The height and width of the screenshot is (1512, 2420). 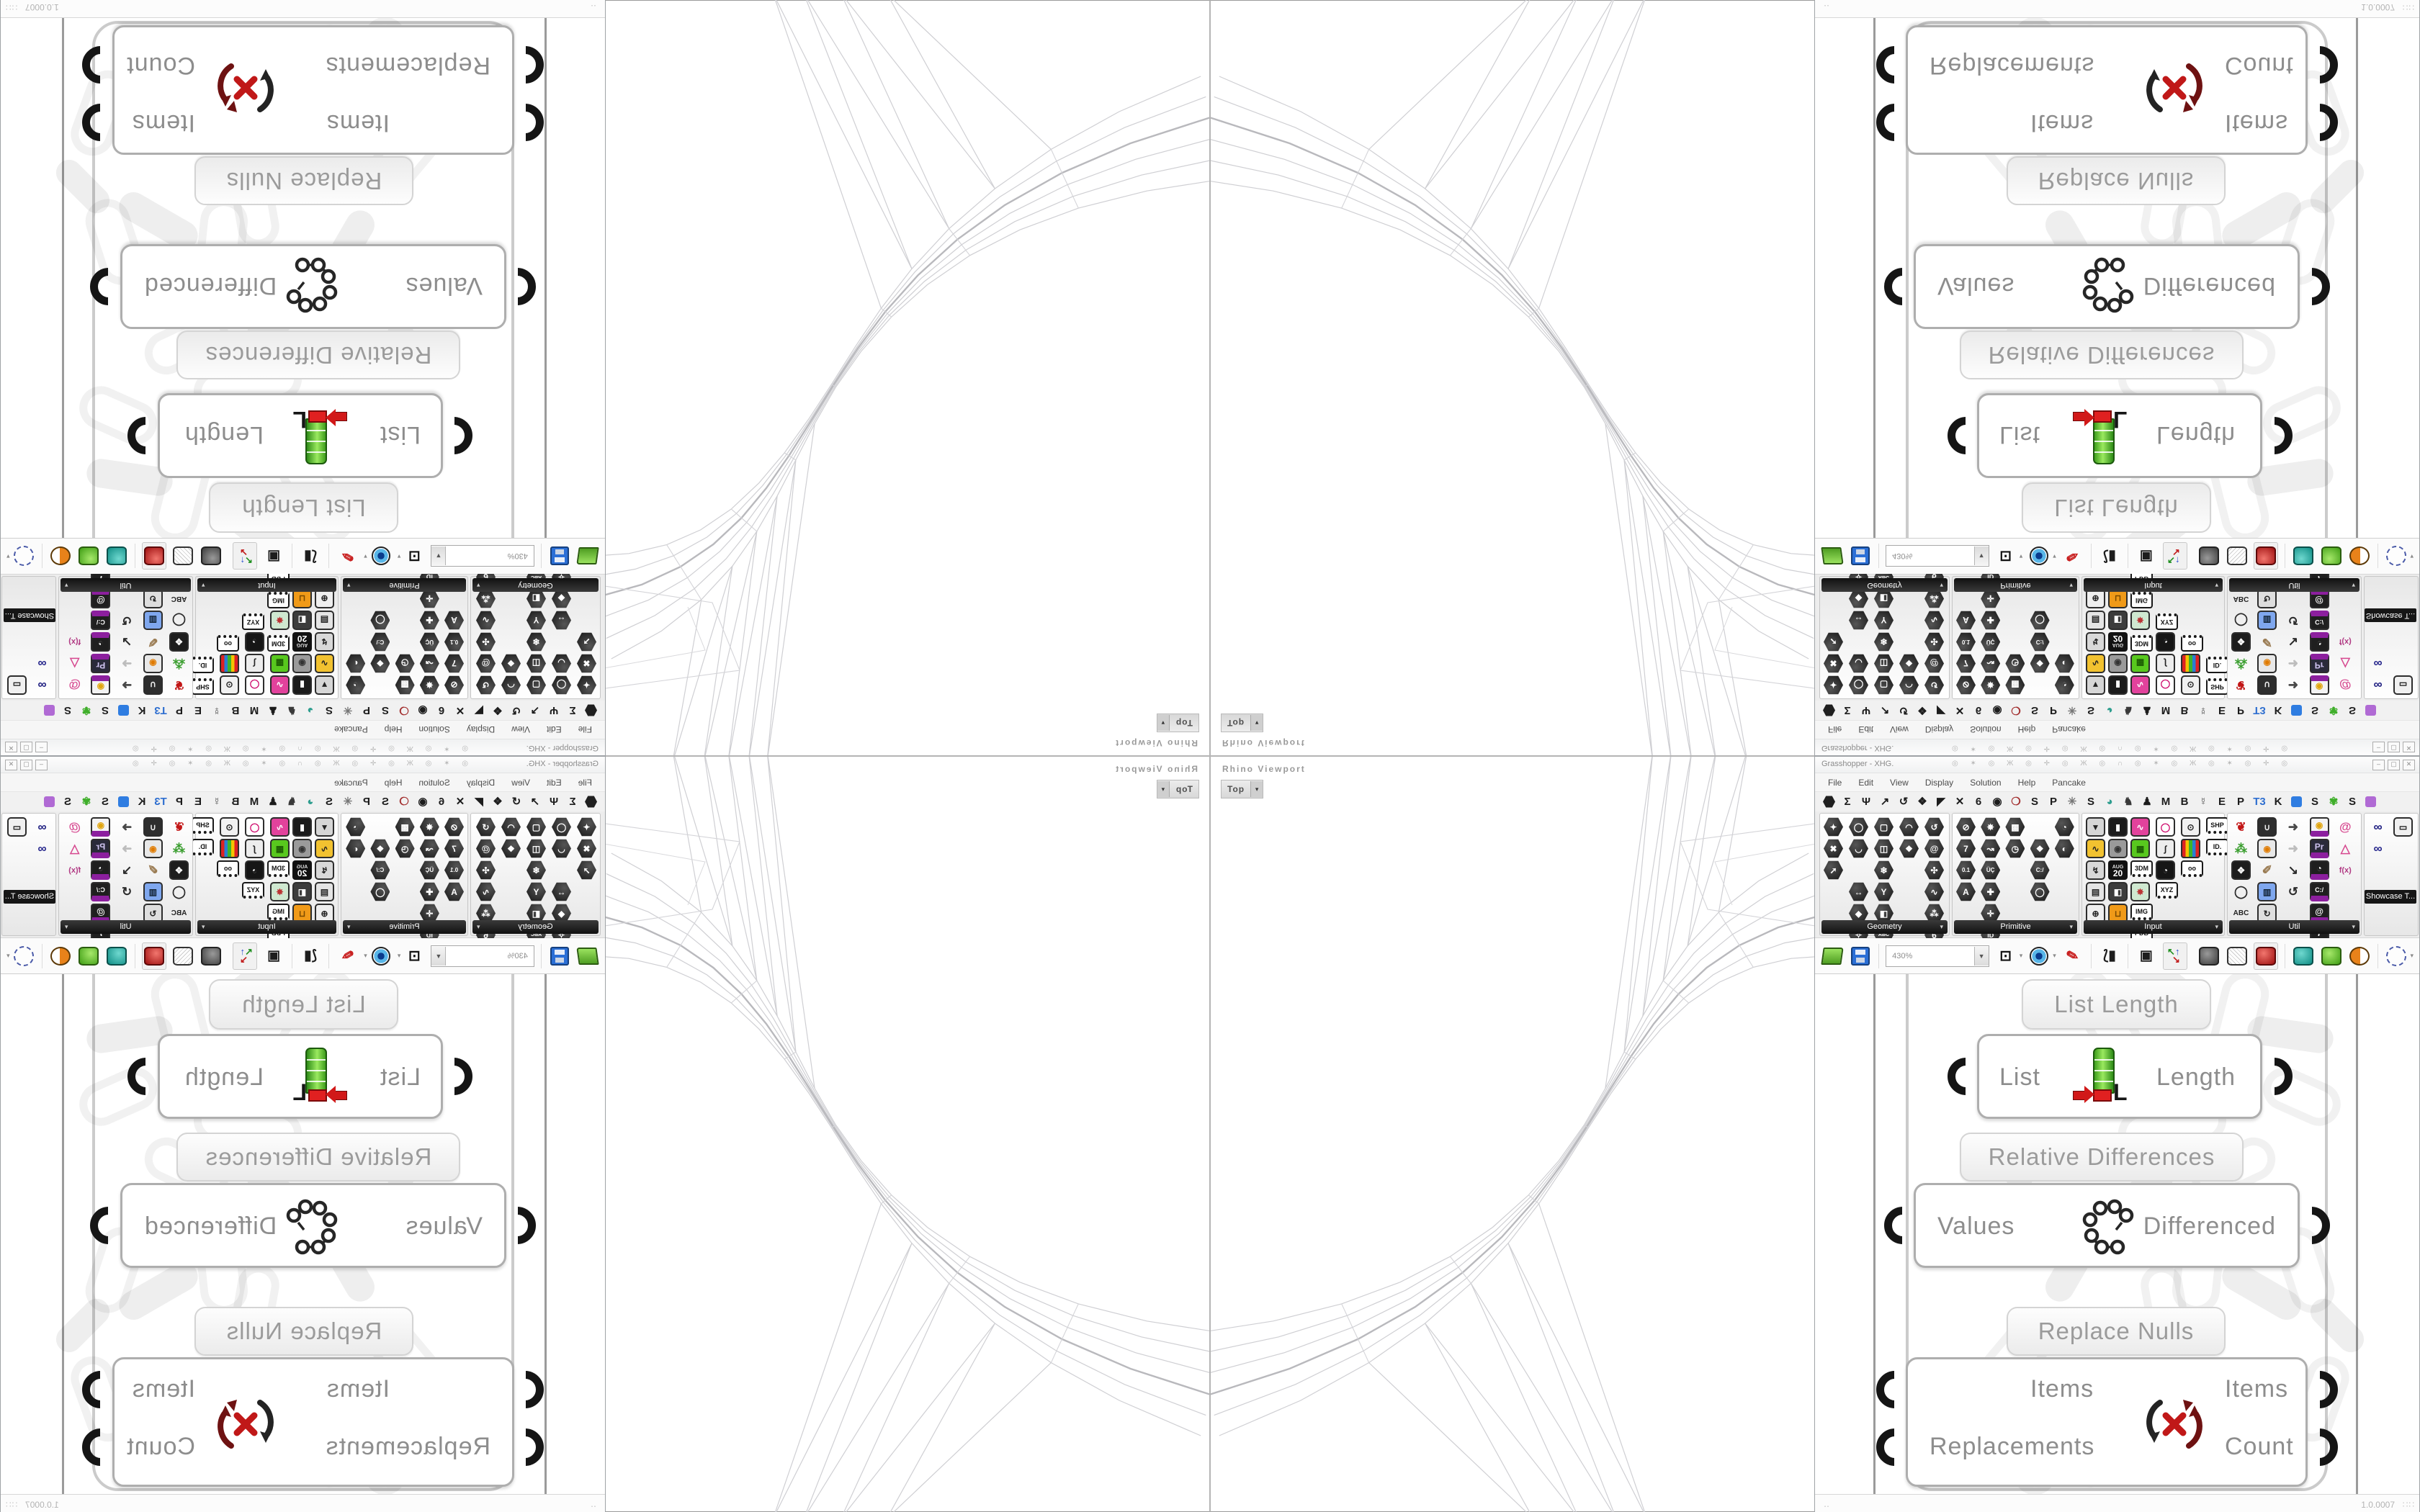 I want to click on component-icon: AUG 20, so click(x=2118, y=642).